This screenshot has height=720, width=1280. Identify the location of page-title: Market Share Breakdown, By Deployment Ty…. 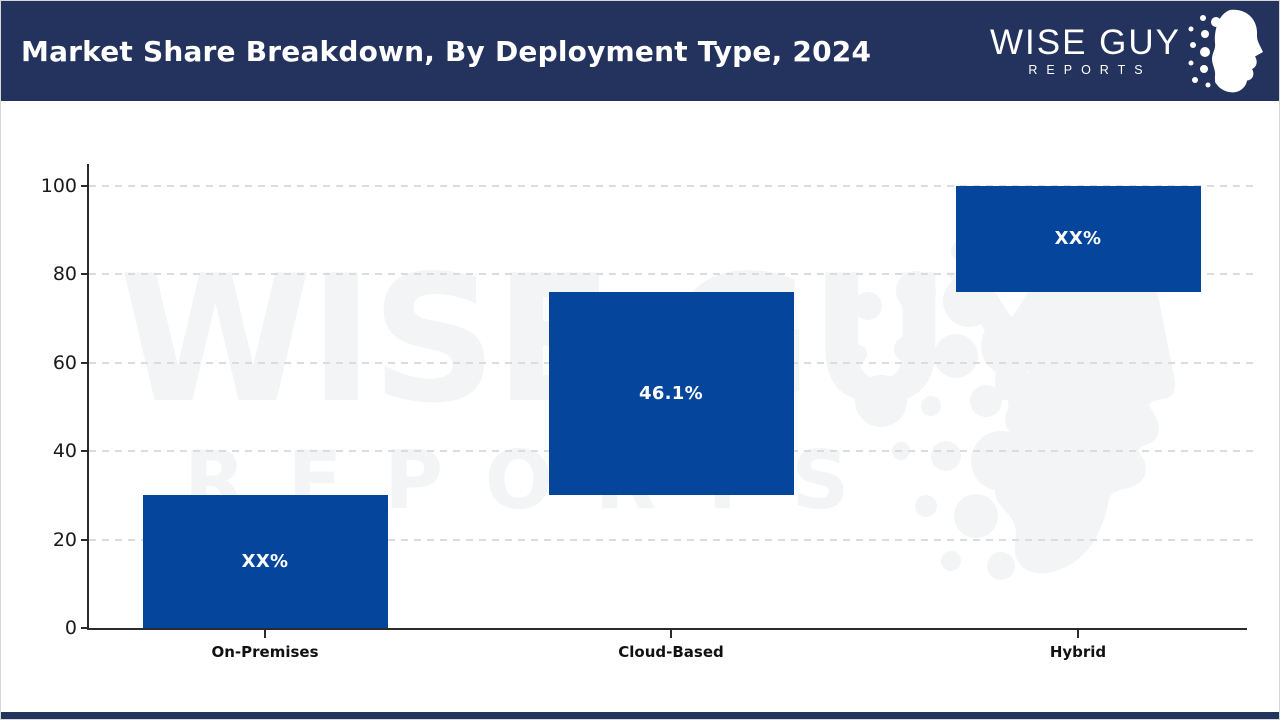
(446, 51).